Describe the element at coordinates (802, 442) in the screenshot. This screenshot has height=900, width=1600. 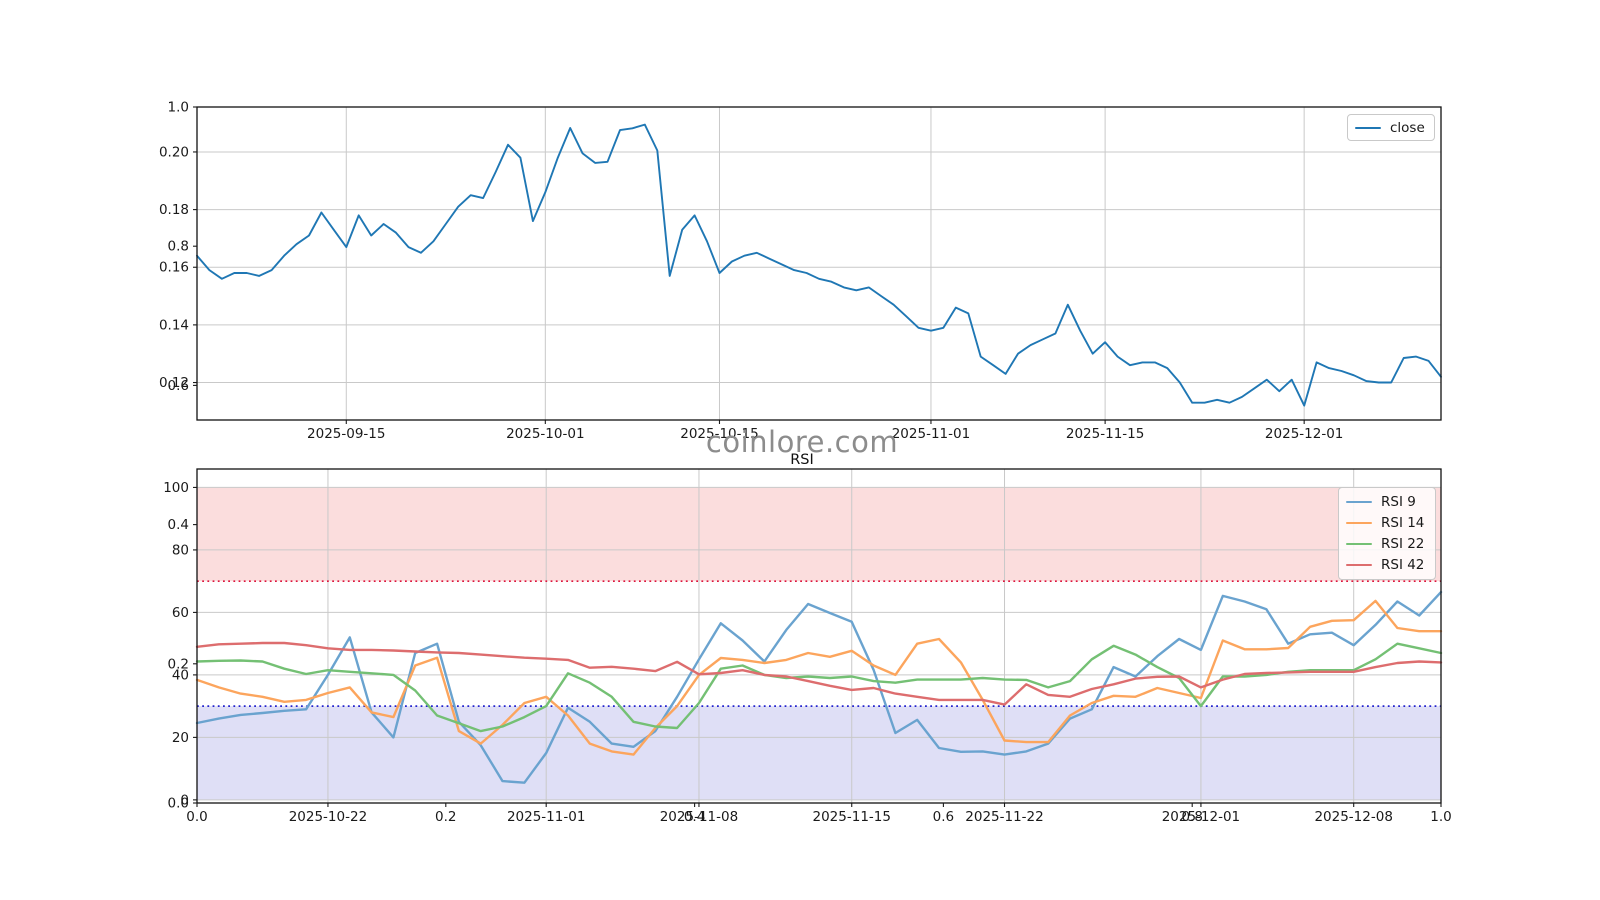
I see `watermark: coinlore.com` at that location.